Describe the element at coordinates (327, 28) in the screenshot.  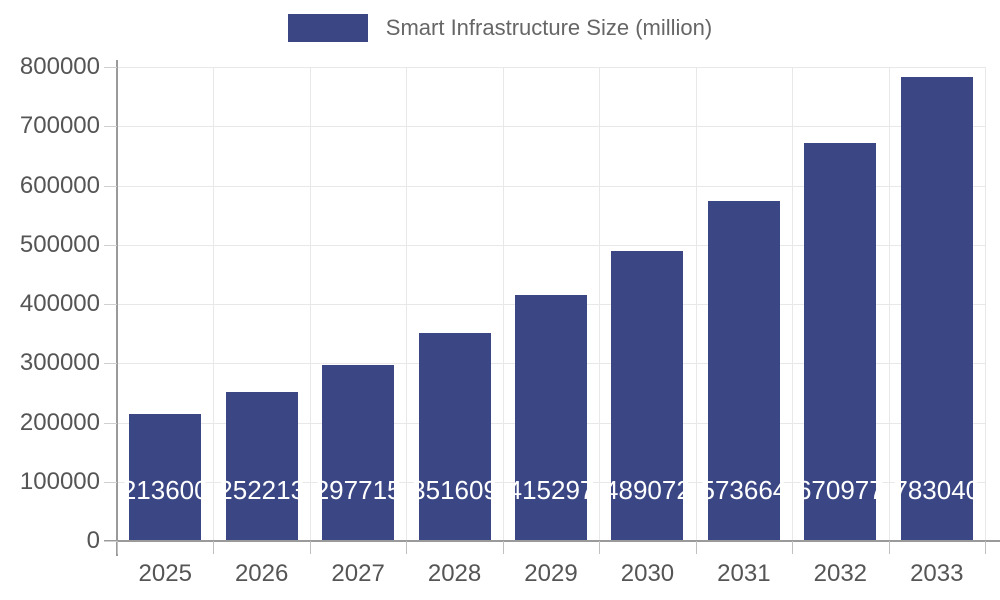
I see `legend-swatch-icon` at that location.